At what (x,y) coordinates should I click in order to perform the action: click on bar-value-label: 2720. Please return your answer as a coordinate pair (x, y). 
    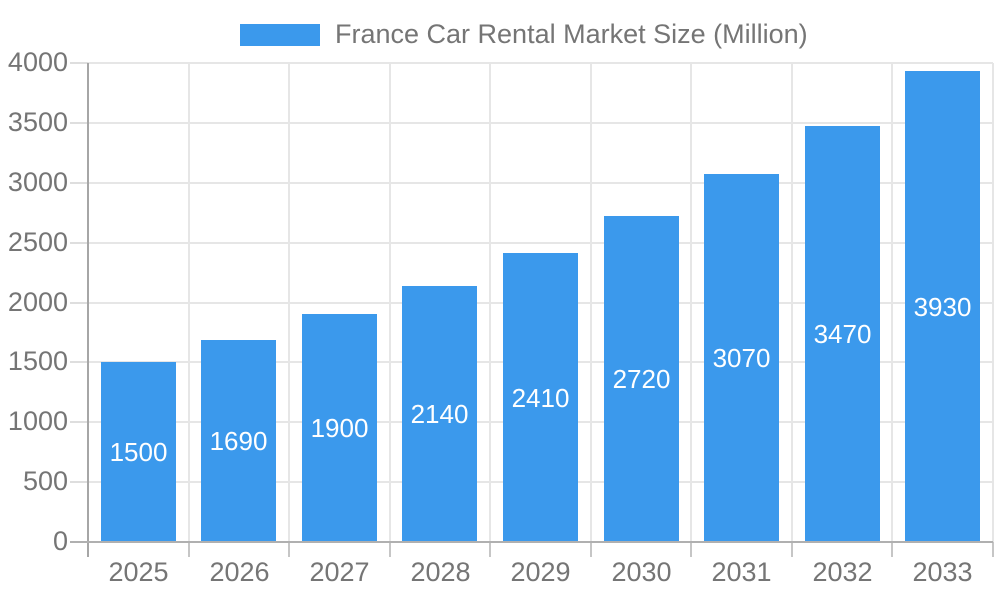
    Looking at the image, I should click on (641, 379).